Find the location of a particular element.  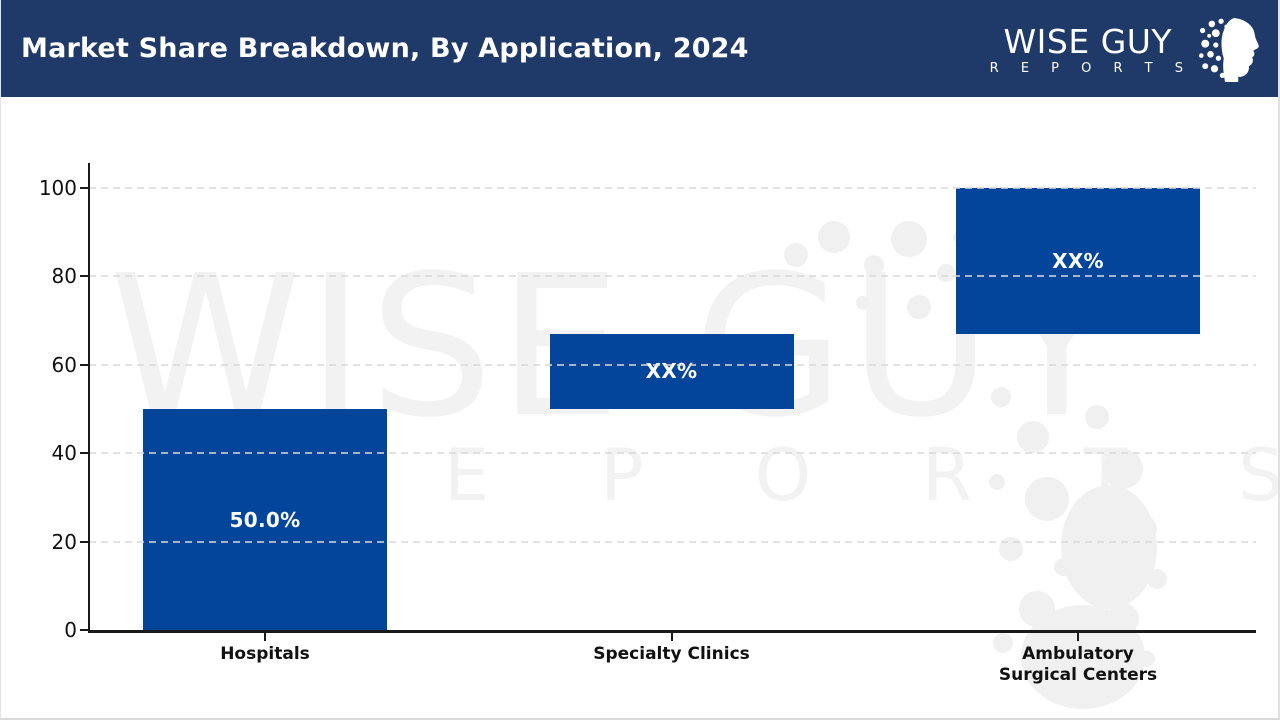

bar-value-label-hospitals: 50.0% is located at coordinates (265, 519).